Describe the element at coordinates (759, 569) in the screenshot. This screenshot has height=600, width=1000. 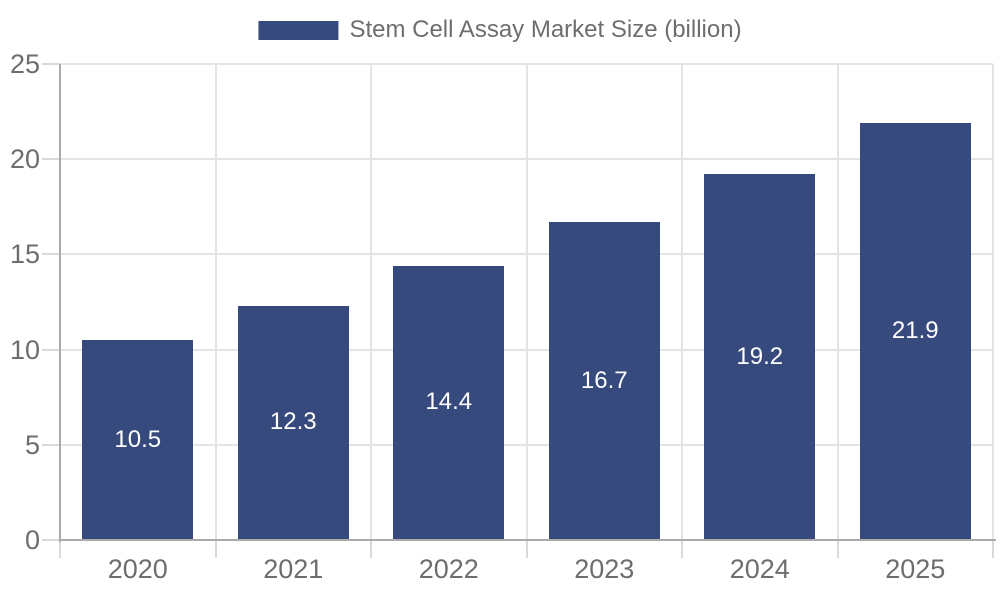
I see `x-tick-label: 2024` at that location.